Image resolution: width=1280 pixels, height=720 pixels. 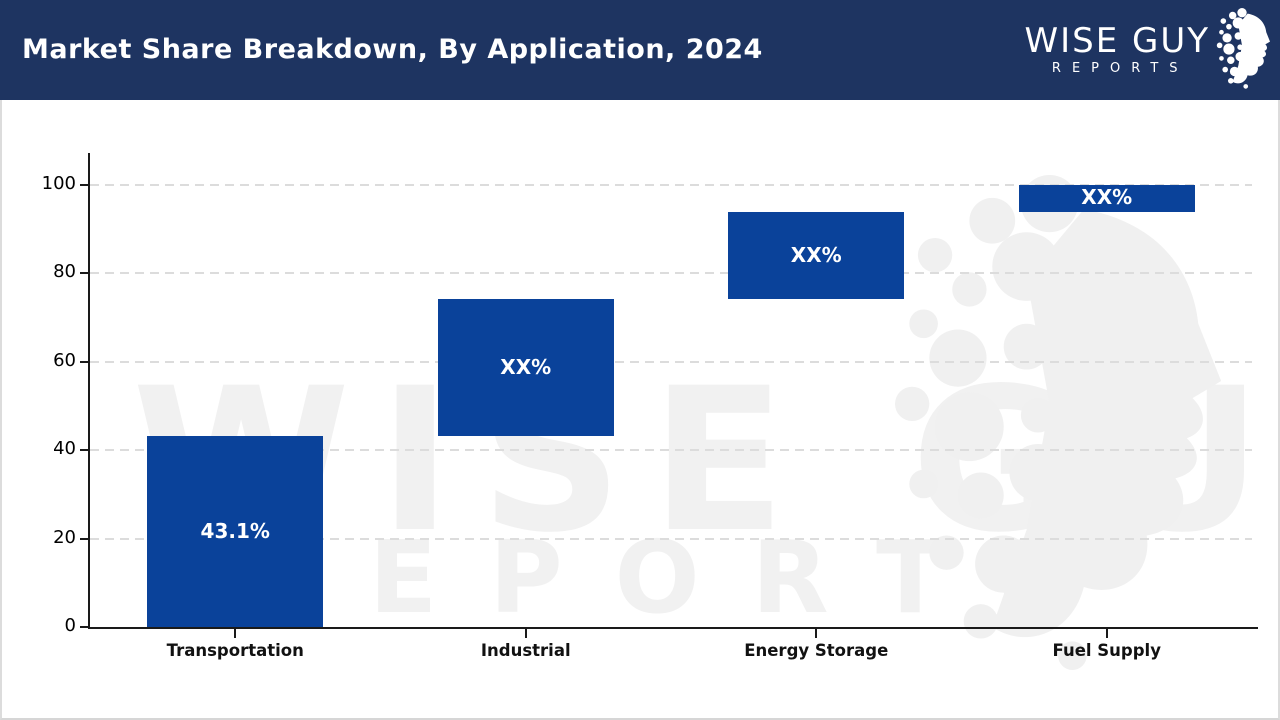 I want to click on logo-subtitle: REPORTS, so click(x=1120, y=68).